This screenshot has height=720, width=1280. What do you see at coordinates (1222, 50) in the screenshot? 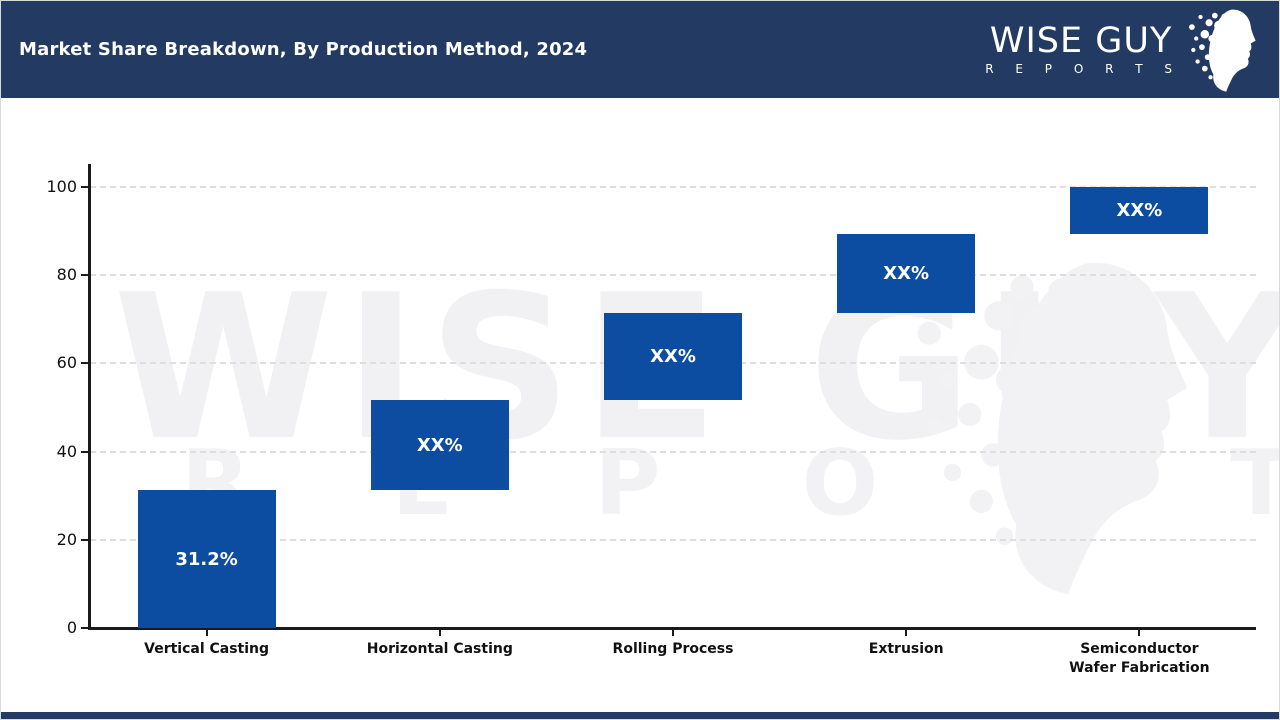
I see `logo-face-icon` at bounding box center [1222, 50].